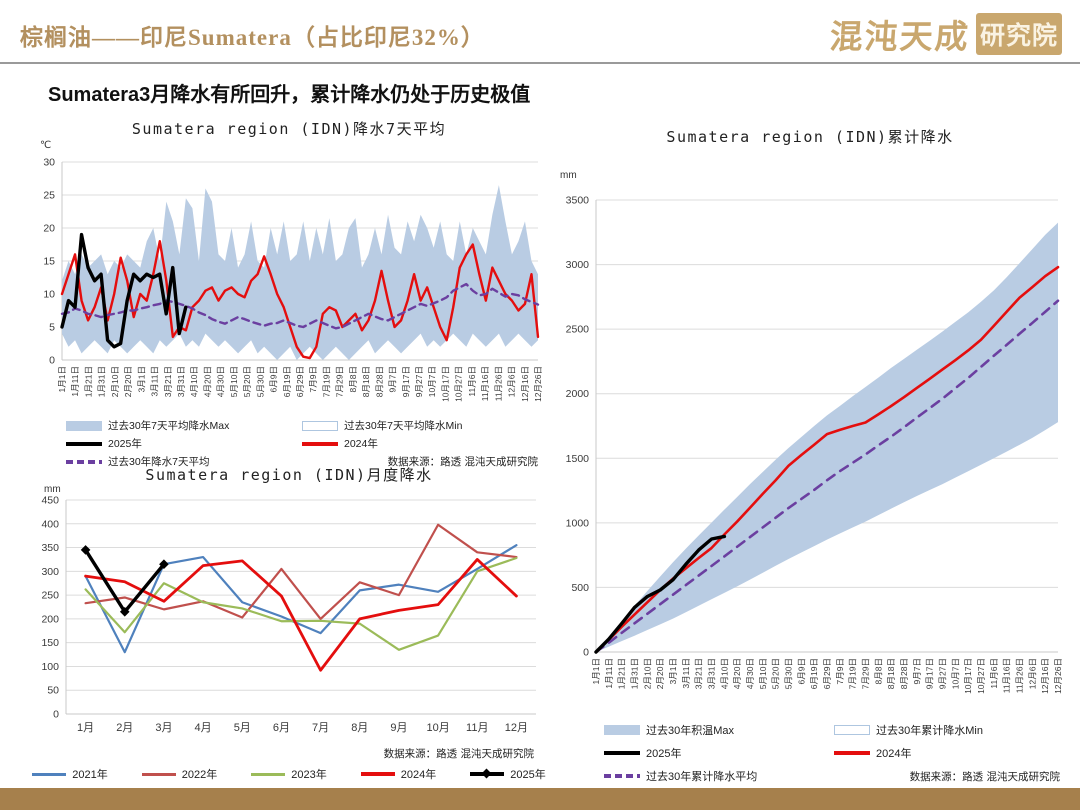  Describe the element at coordinates (578, 265) in the screenshot. I see `svg-text: 3000` at that location.